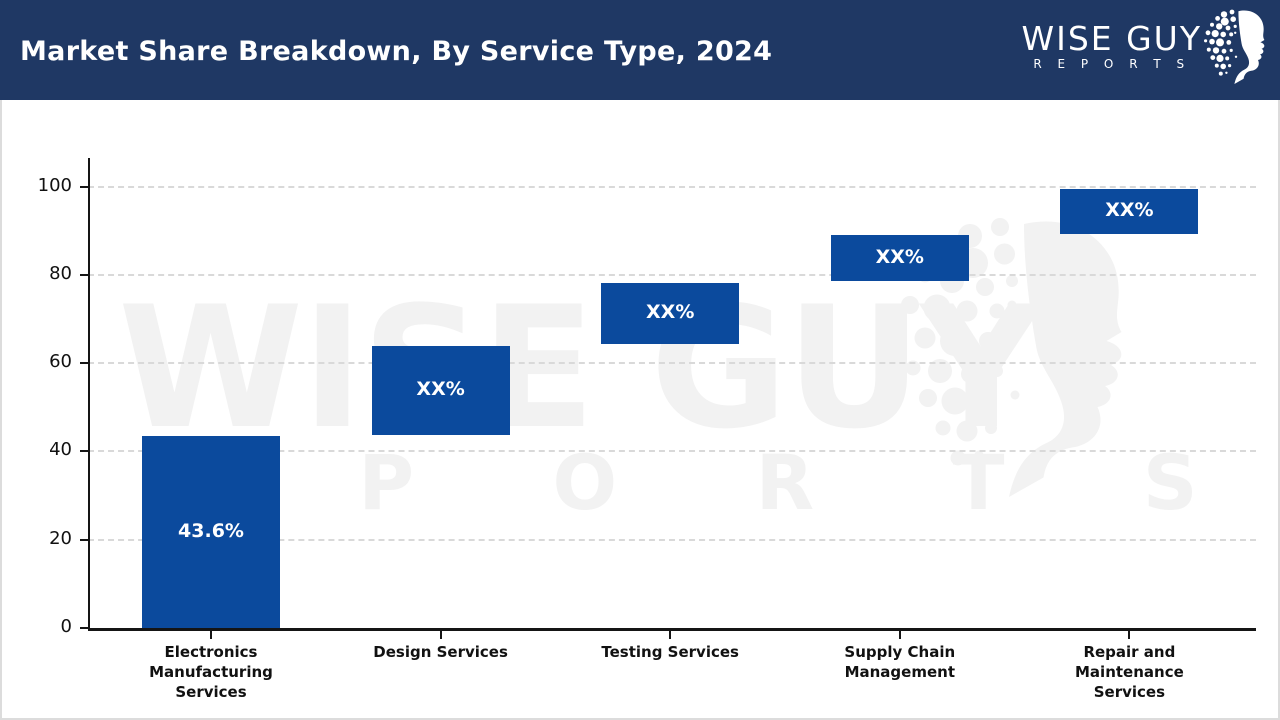 The image size is (1280, 720). Describe the element at coordinates (1129, 652) in the screenshot. I see `category-label-line: Repair and` at that location.